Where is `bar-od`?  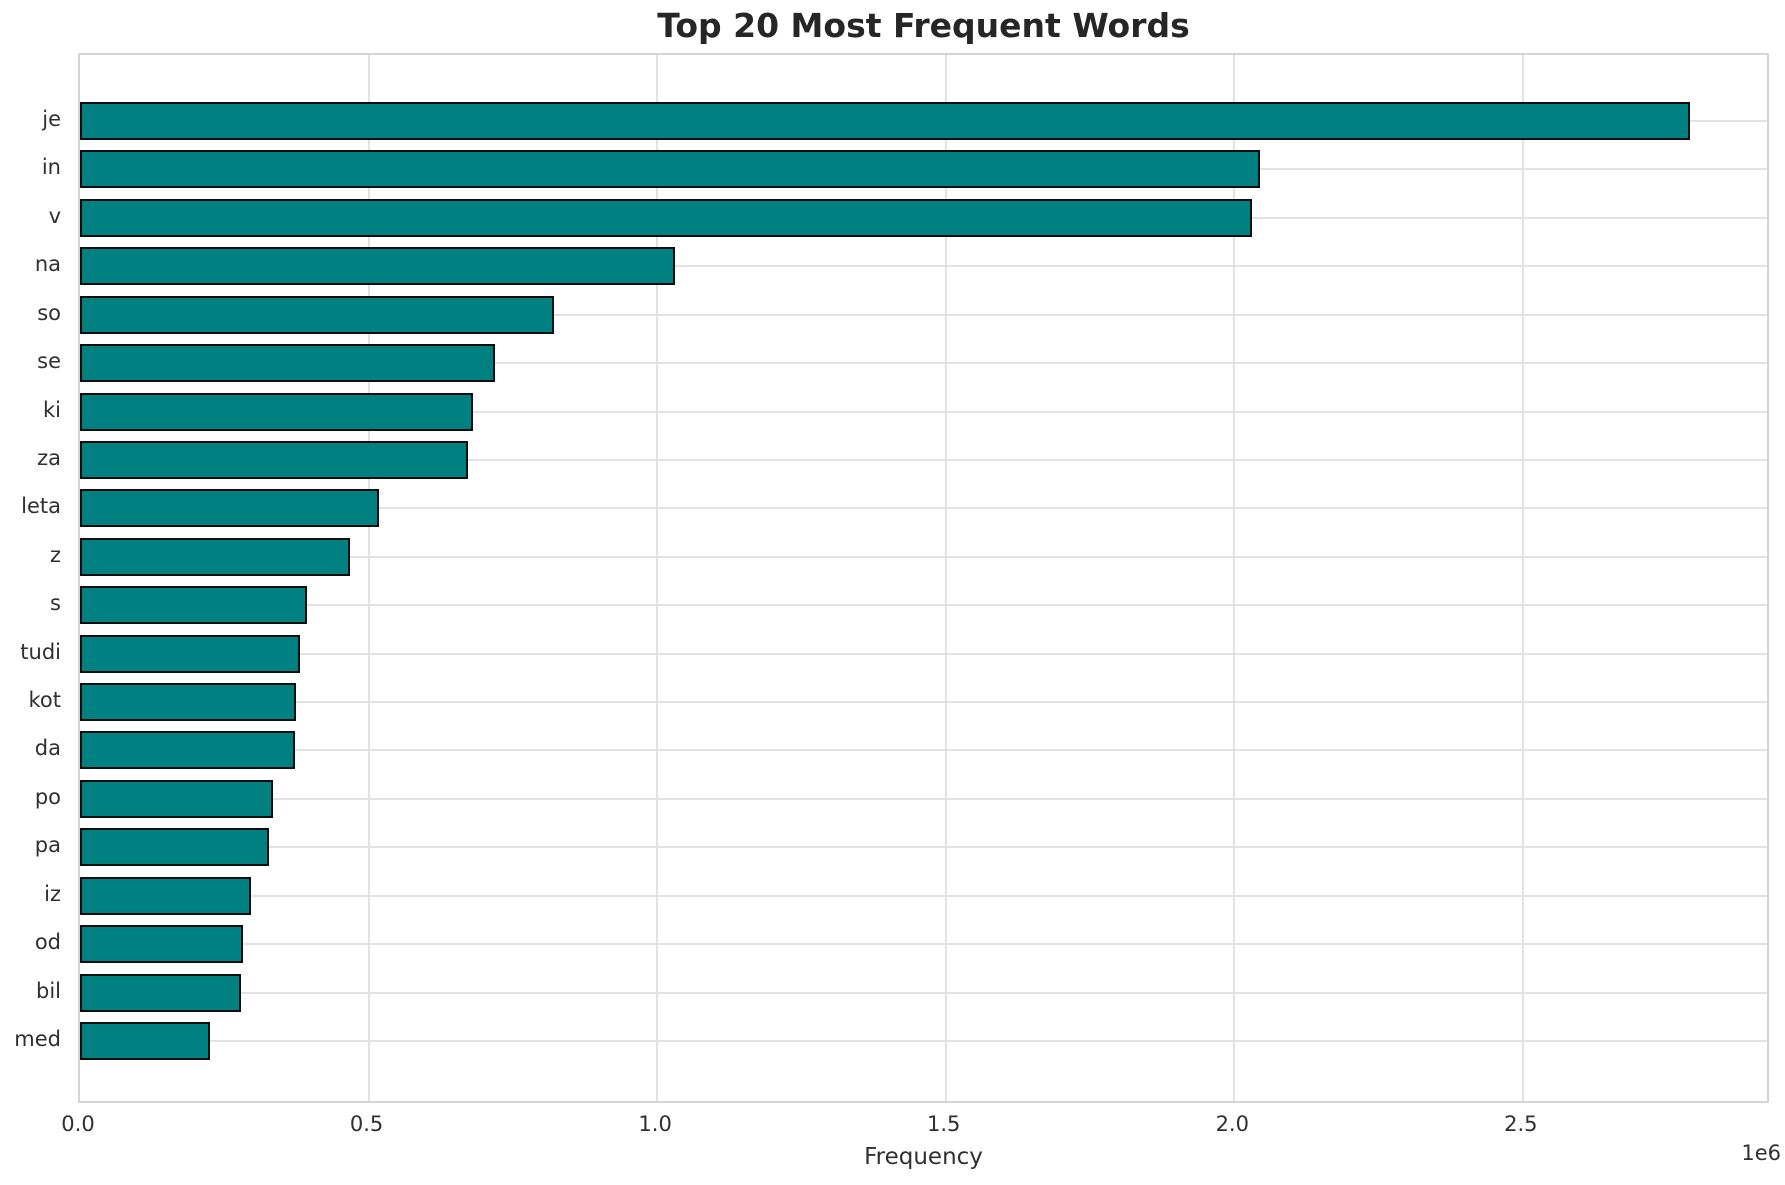
bar-od is located at coordinates (161, 944).